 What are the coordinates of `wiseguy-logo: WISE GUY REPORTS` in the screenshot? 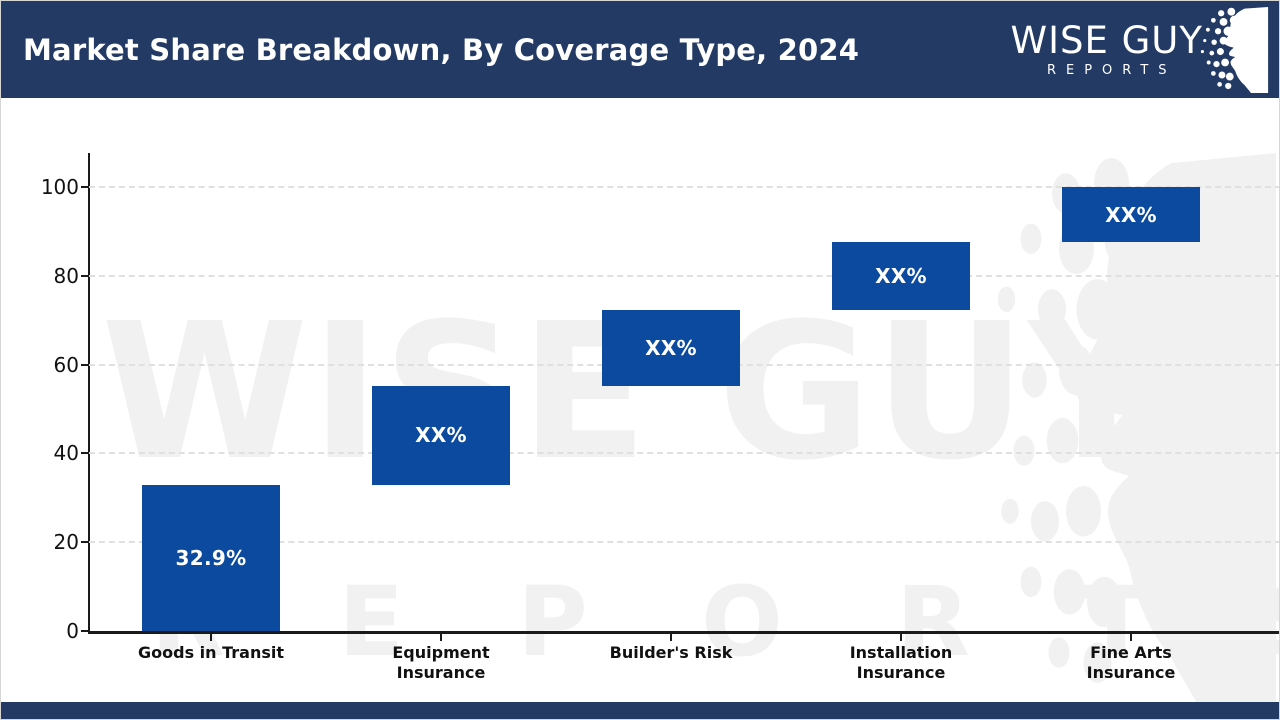 It's located at (1140, 50).